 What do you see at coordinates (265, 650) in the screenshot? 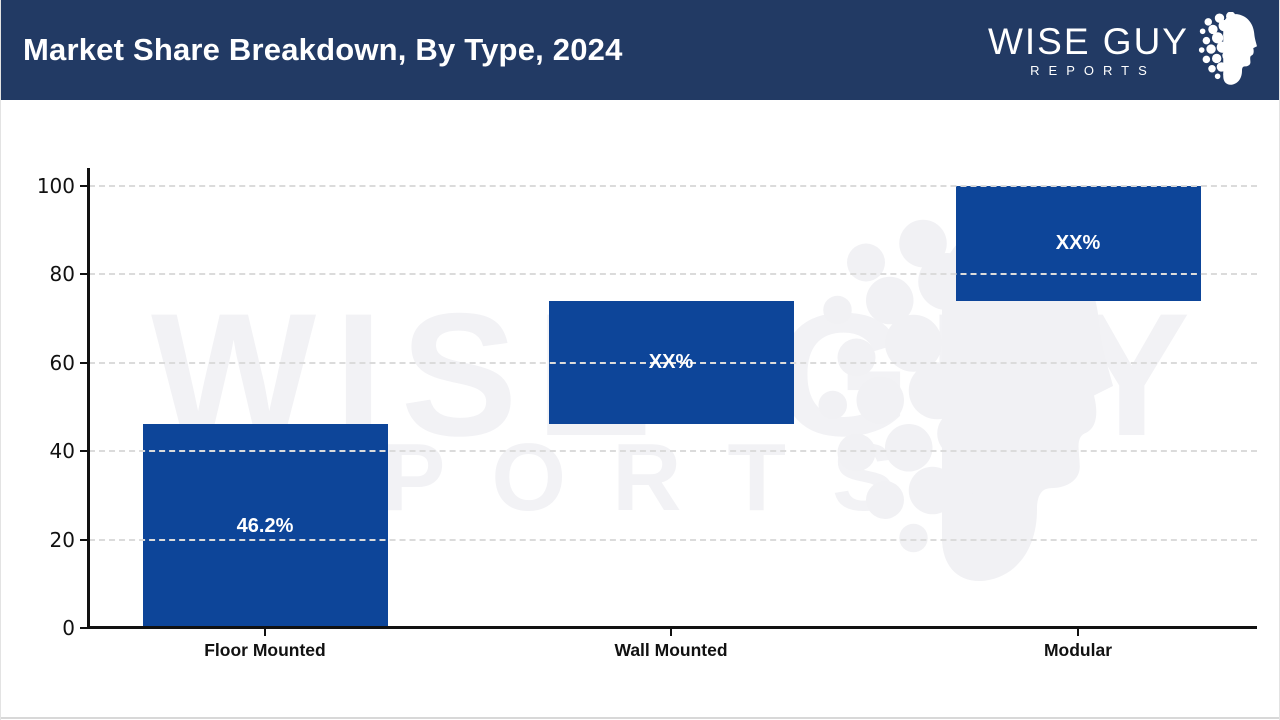
I see `category-label: Floor Mounted` at bounding box center [265, 650].